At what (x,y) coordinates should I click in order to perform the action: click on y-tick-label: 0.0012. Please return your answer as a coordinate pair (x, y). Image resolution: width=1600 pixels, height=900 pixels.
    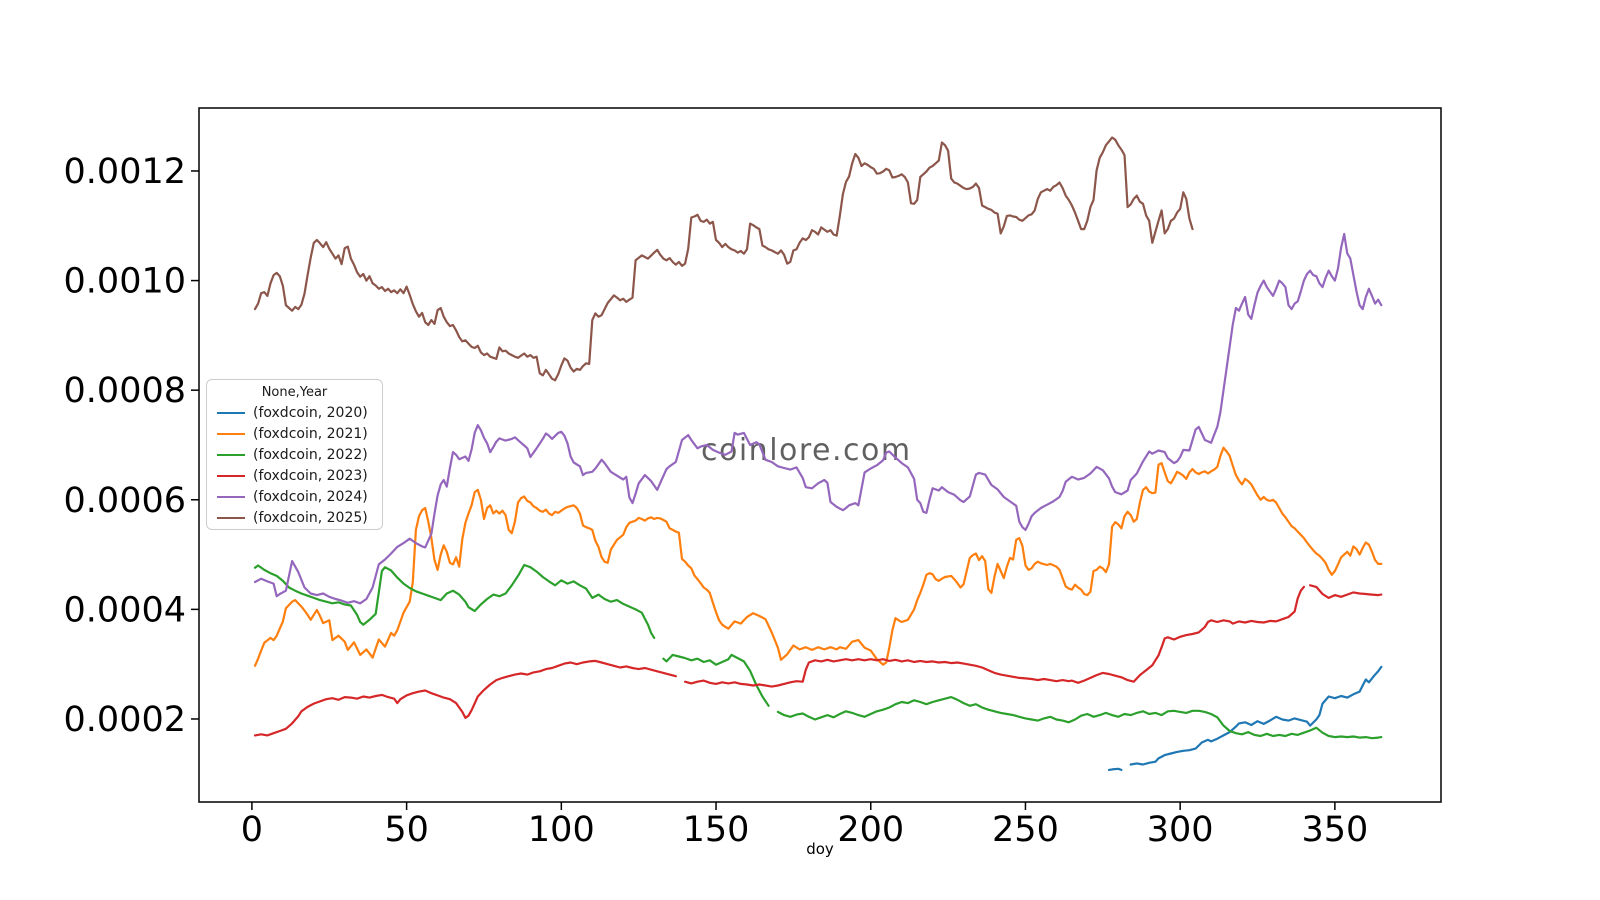
    Looking at the image, I should click on (125, 172).